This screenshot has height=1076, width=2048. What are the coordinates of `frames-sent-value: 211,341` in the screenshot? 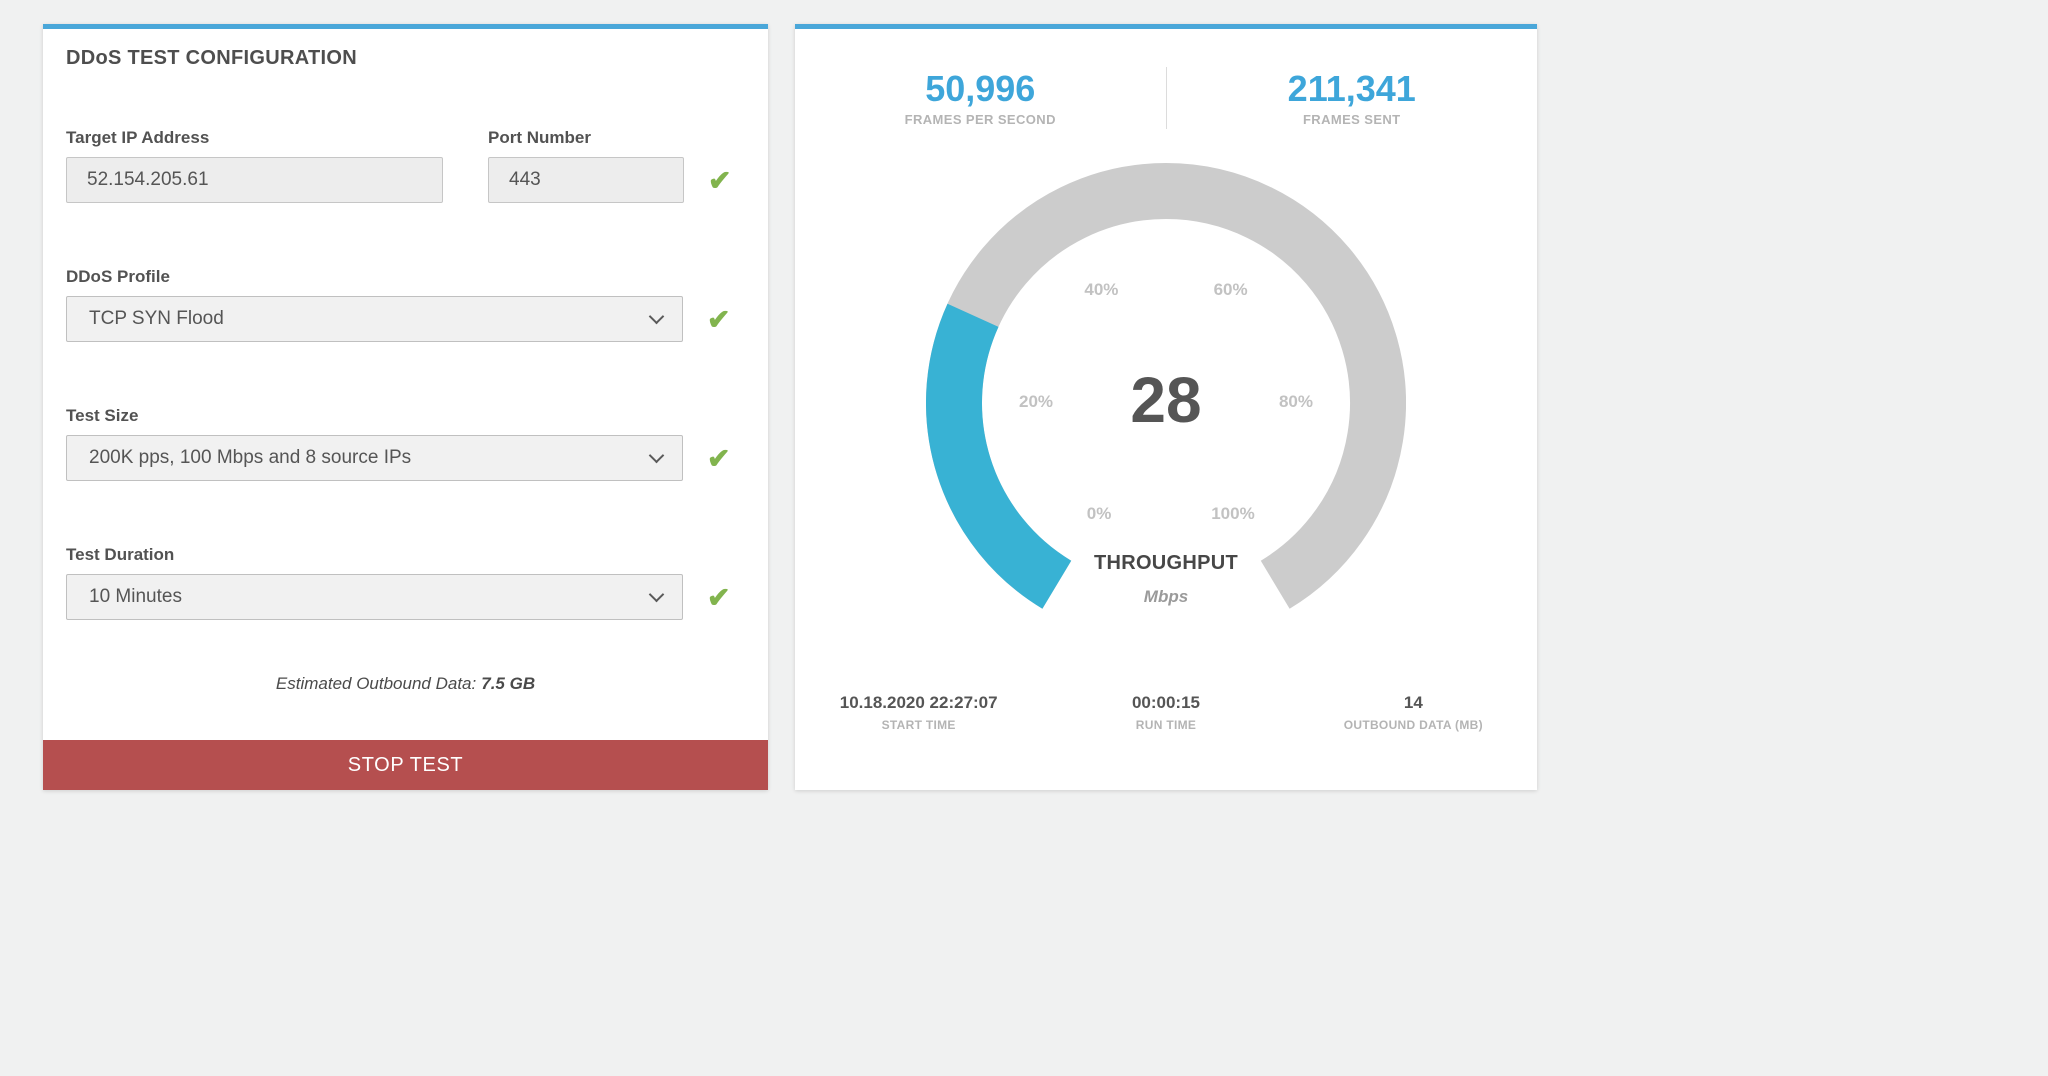 It's located at (1351, 89).